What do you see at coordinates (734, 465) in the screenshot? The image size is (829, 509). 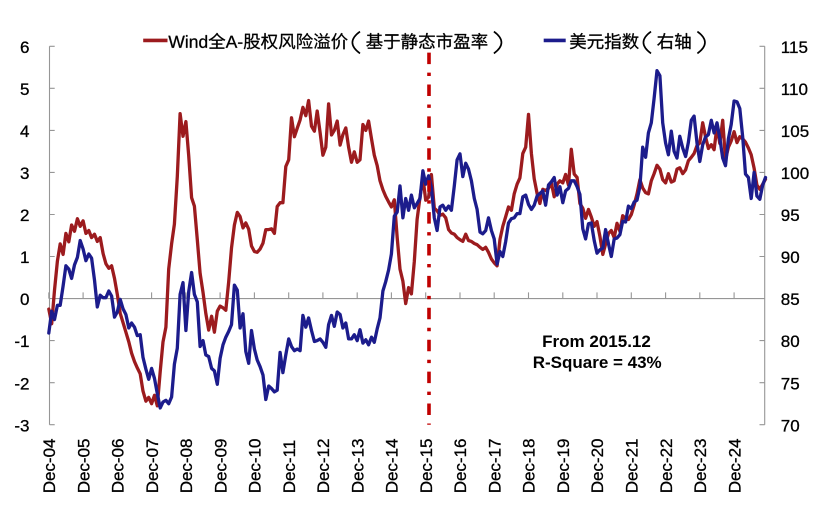 I see `svg-text: Dec-24` at bounding box center [734, 465].